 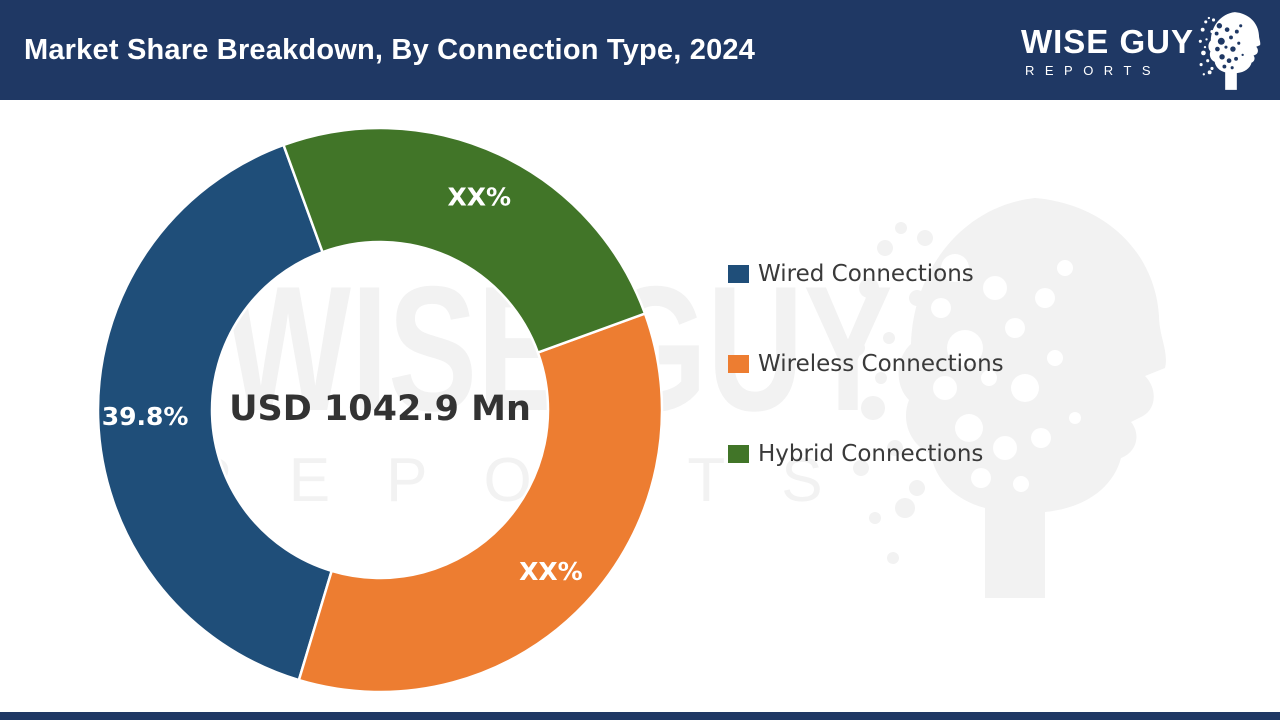 I want to click on brand-logo: WISE GUY REPORTS, so click(x=1142, y=51).